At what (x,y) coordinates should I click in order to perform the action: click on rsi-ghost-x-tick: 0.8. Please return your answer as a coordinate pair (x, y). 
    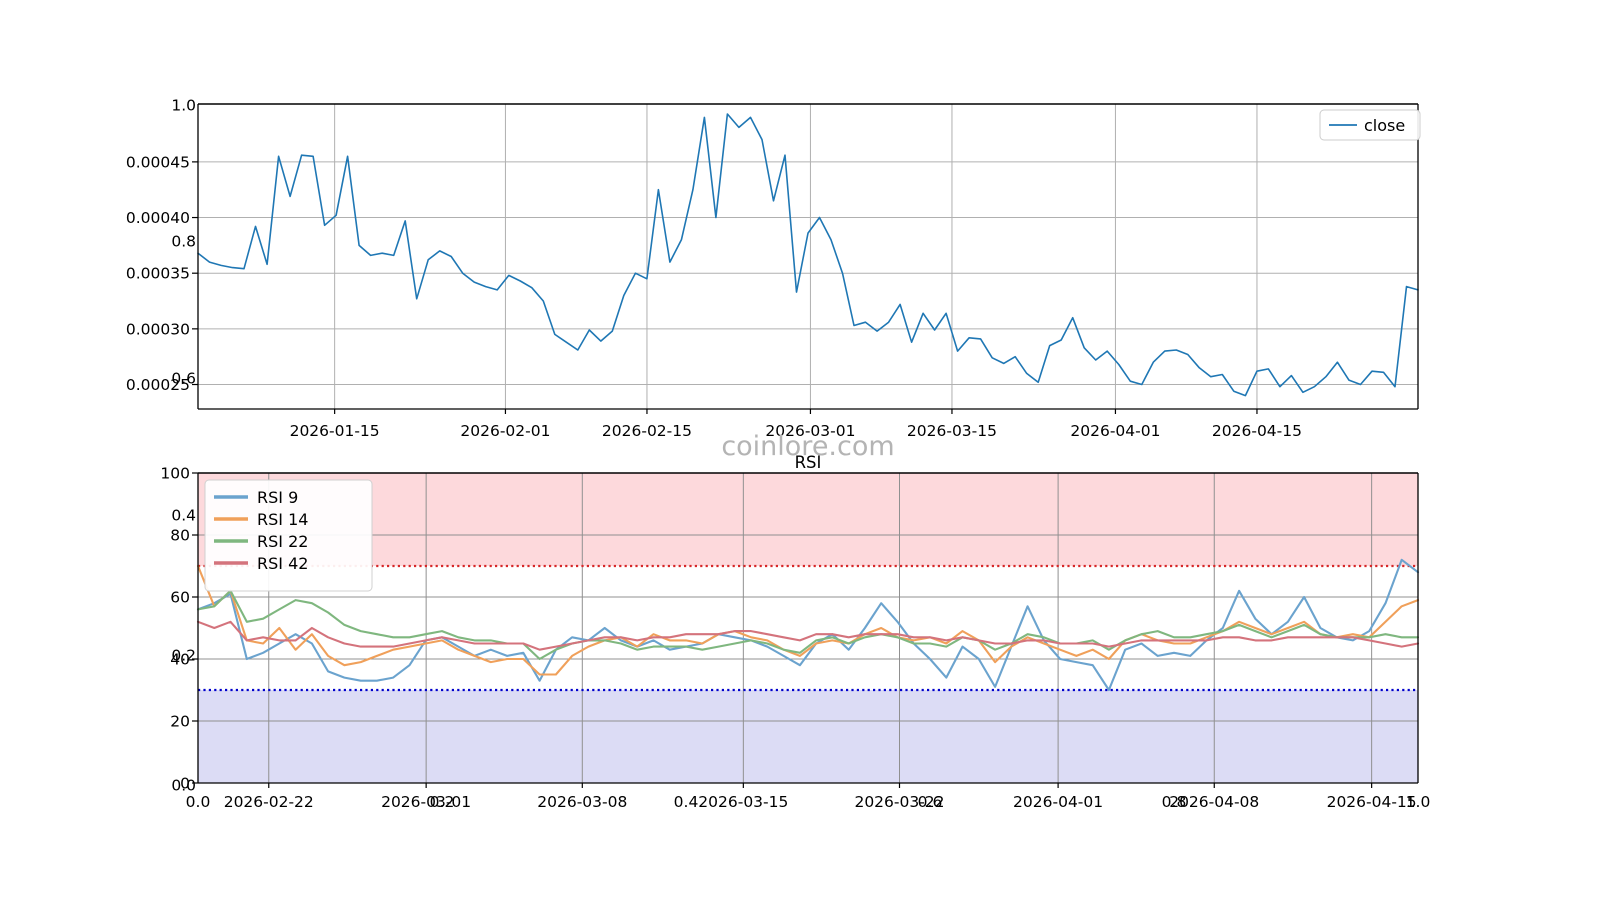
    Looking at the image, I should click on (1174, 802).